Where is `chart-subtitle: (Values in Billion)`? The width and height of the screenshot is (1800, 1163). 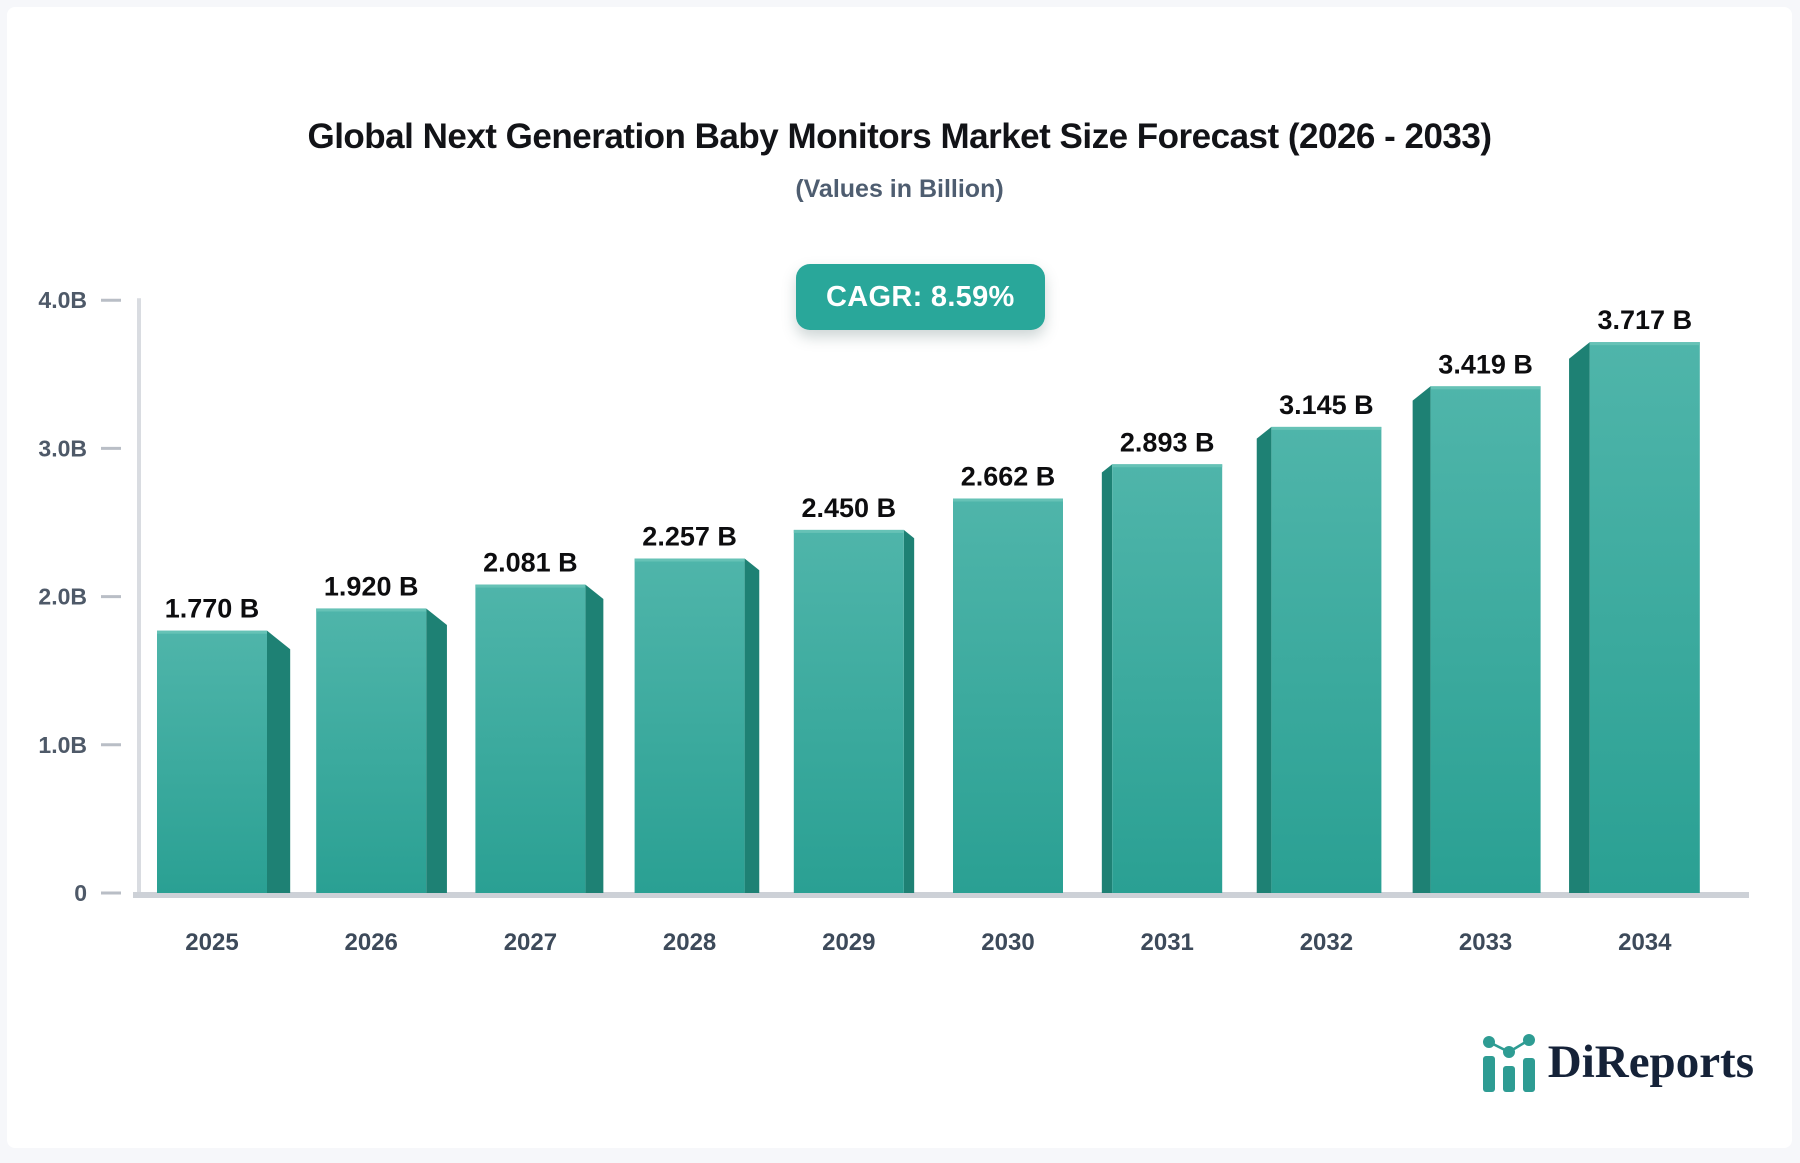 chart-subtitle: (Values in Billion) is located at coordinates (899, 189).